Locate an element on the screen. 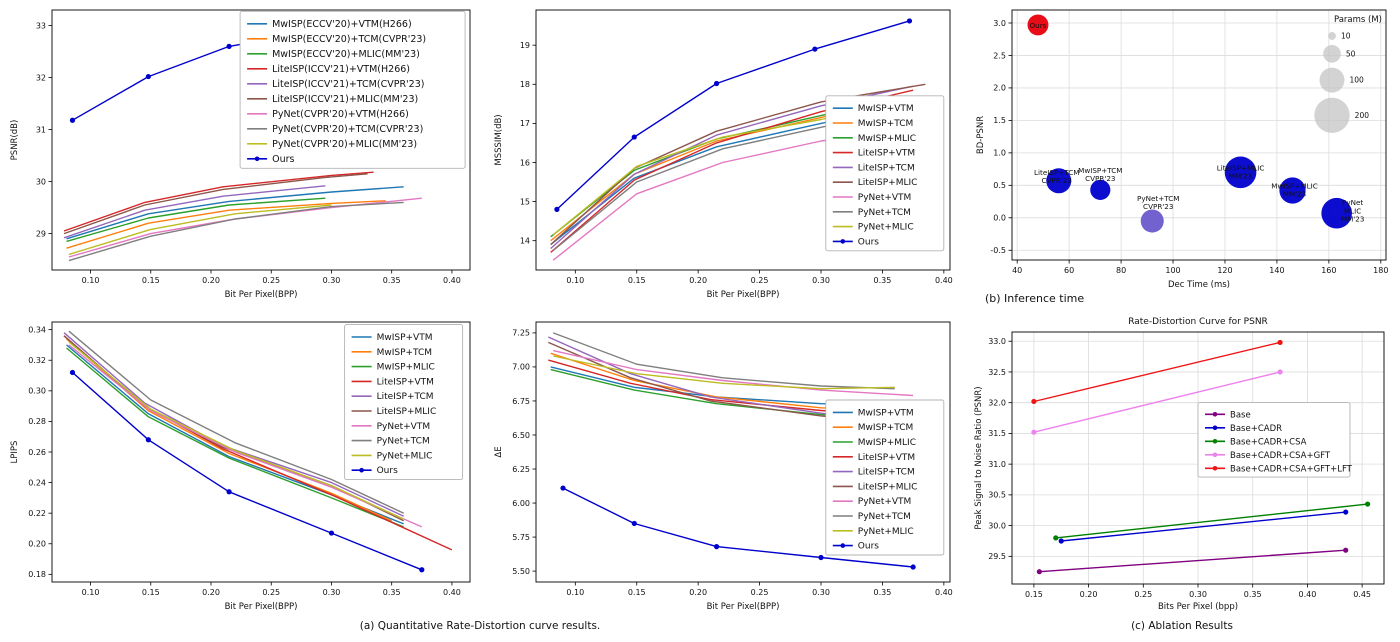 The height and width of the screenshot is (642, 1400). svg-text: 18 is located at coordinates (525, 84).